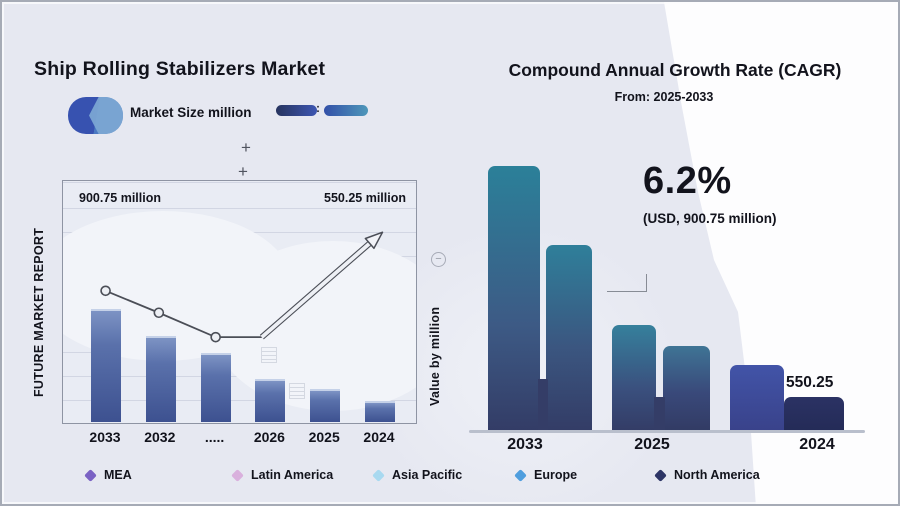  What do you see at coordinates (817, 444) in the screenshot?
I see `cagr-x-tick-2024: 2024` at bounding box center [817, 444].